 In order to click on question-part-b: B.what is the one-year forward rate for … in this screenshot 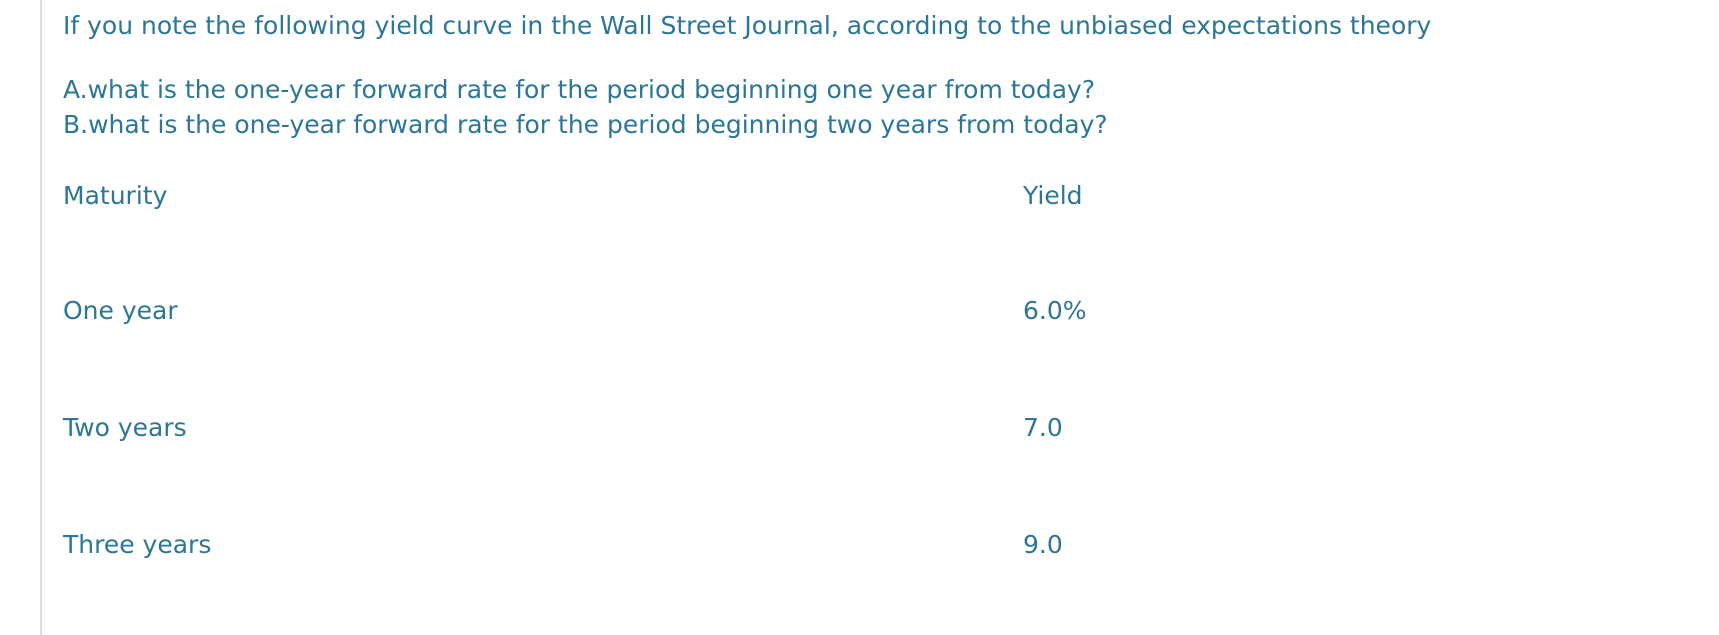, I will do `click(585, 124)`.